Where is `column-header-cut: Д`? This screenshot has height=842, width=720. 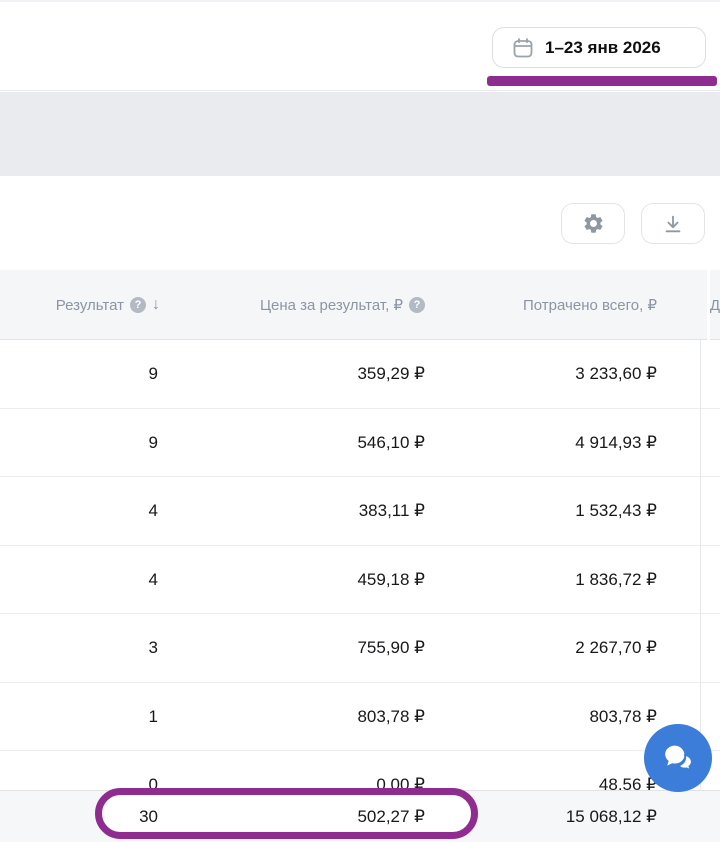 column-header-cut: Д is located at coordinates (707, 305).